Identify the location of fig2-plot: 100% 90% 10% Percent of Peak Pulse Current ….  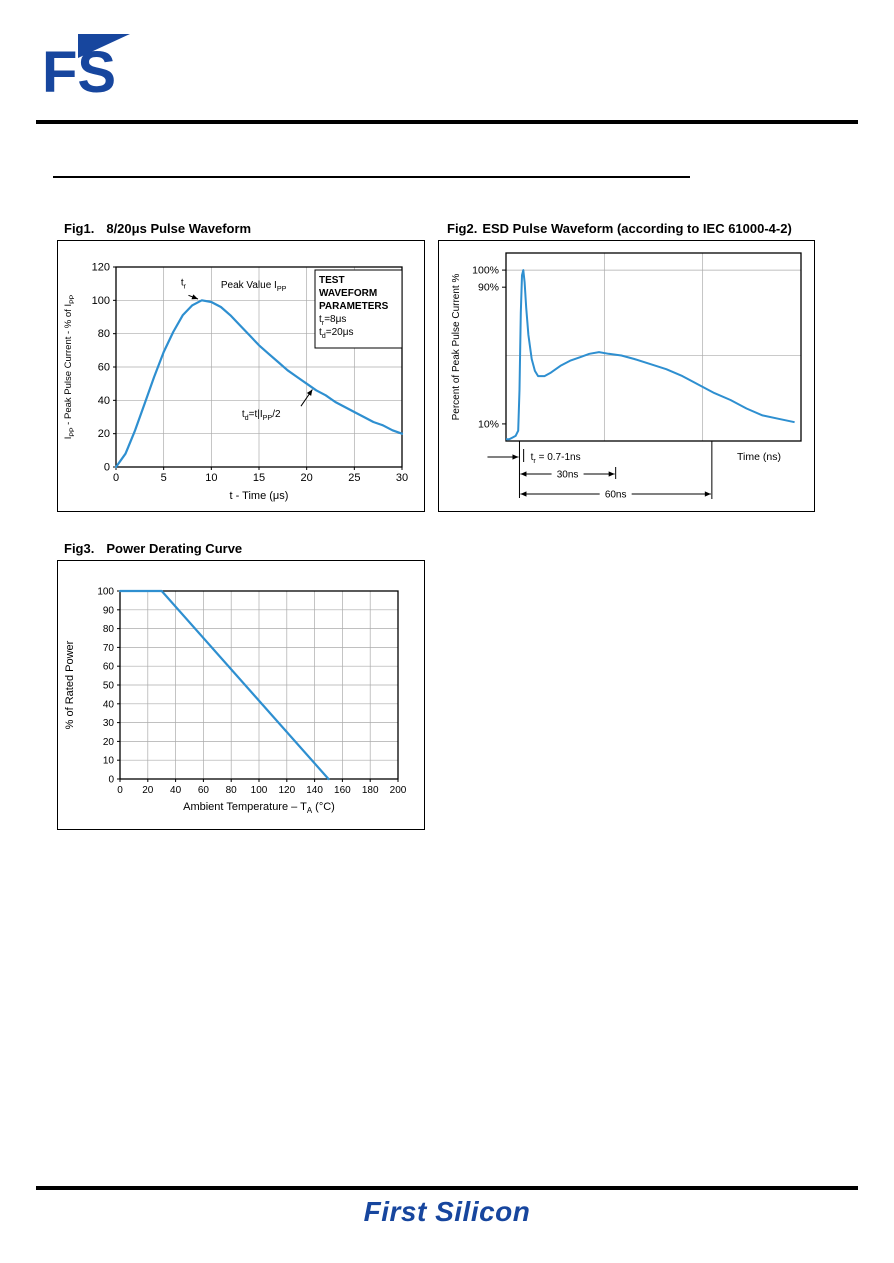
(626, 376).